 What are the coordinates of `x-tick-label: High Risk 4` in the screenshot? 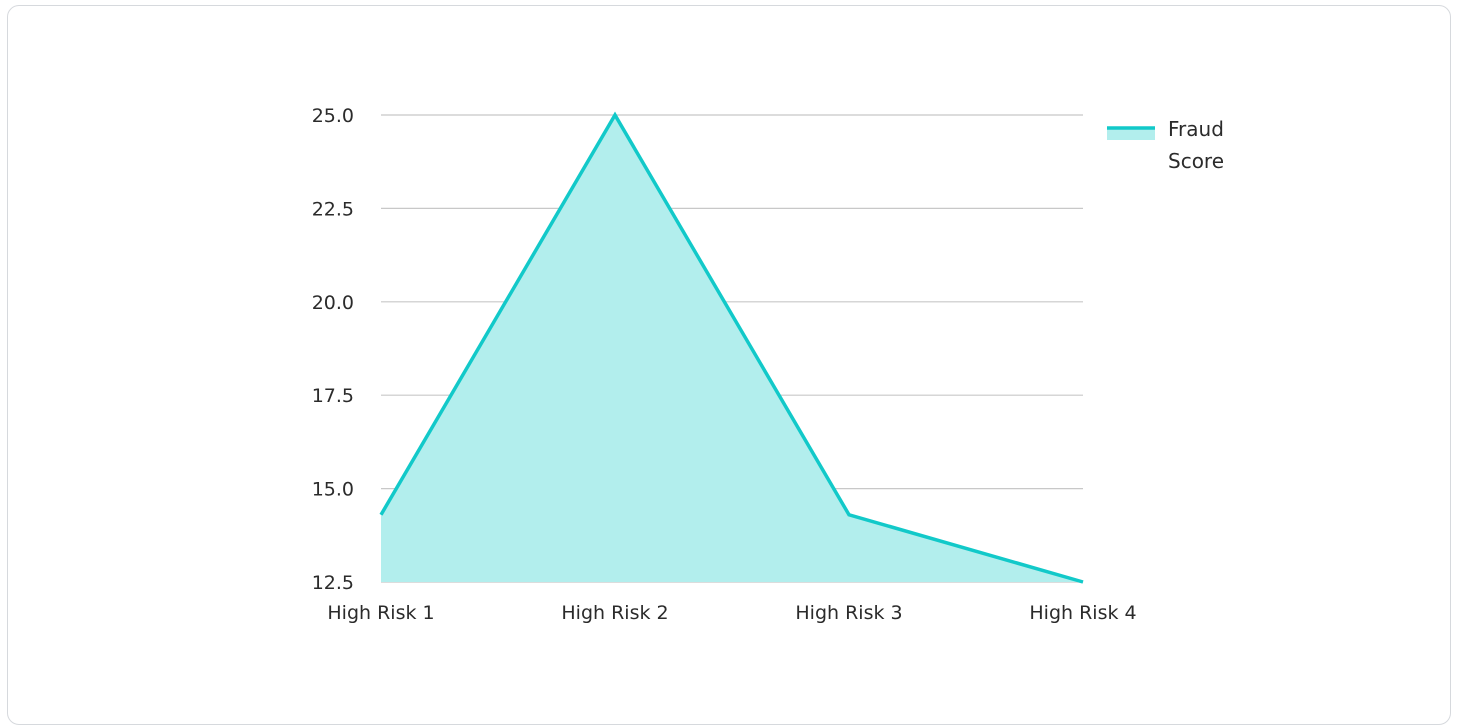 It's located at (1082, 613).